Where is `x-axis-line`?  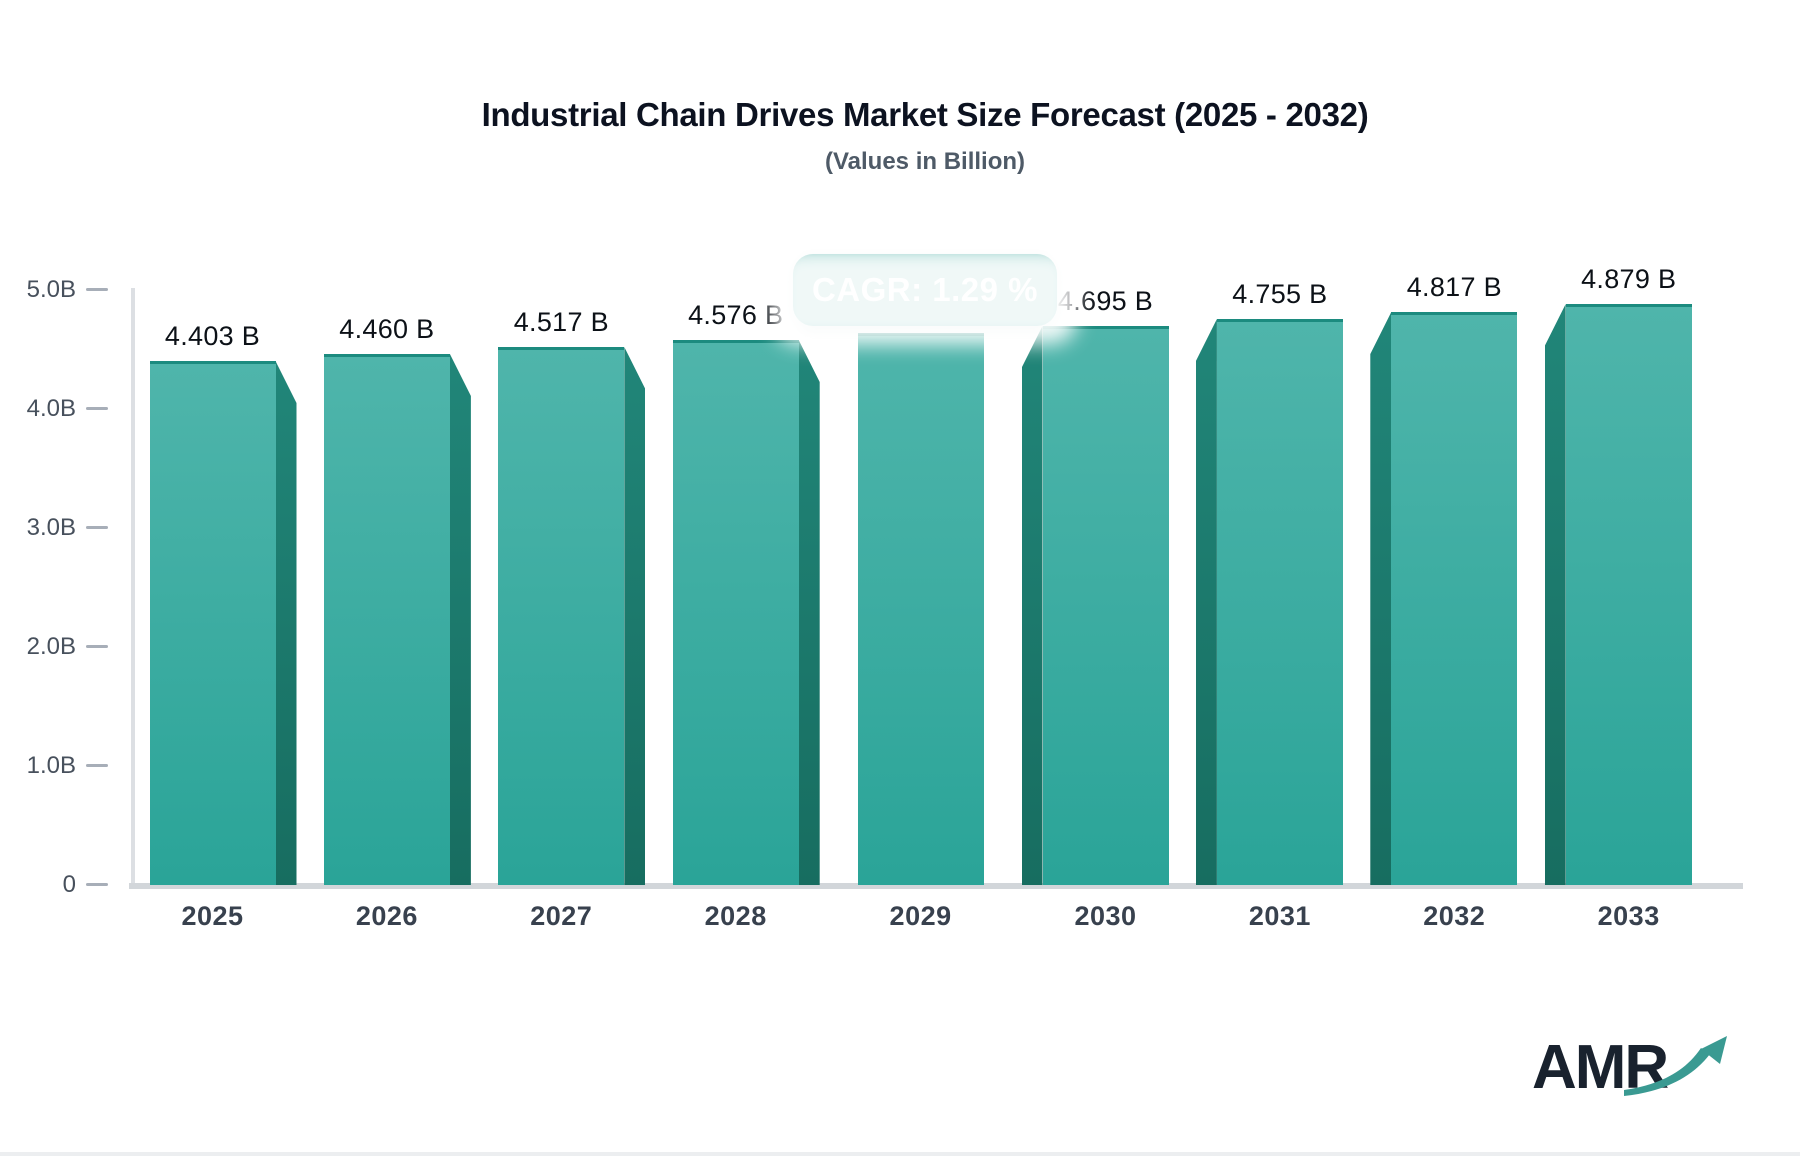 x-axis-line is located at coordinates (936, 886).